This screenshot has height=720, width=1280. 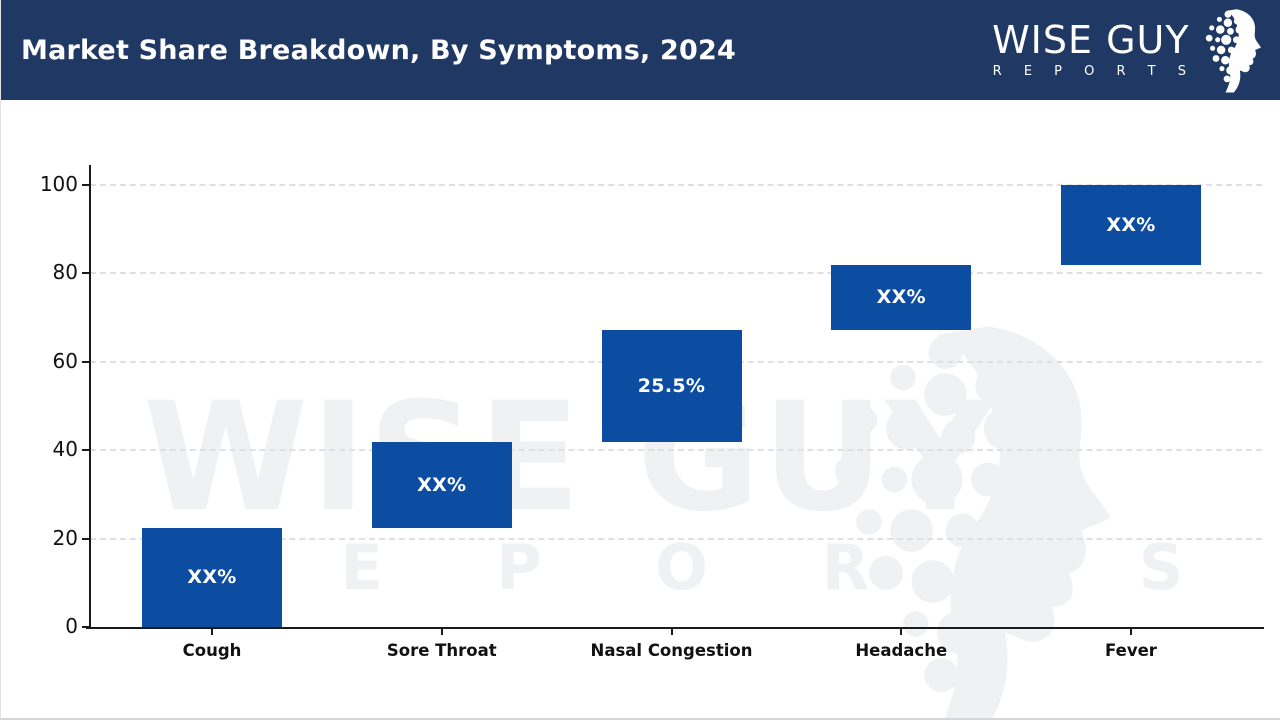 I want to click on wiseguy-logo: WISE GUY R E P O R T S, so click(x=1127, y=50).